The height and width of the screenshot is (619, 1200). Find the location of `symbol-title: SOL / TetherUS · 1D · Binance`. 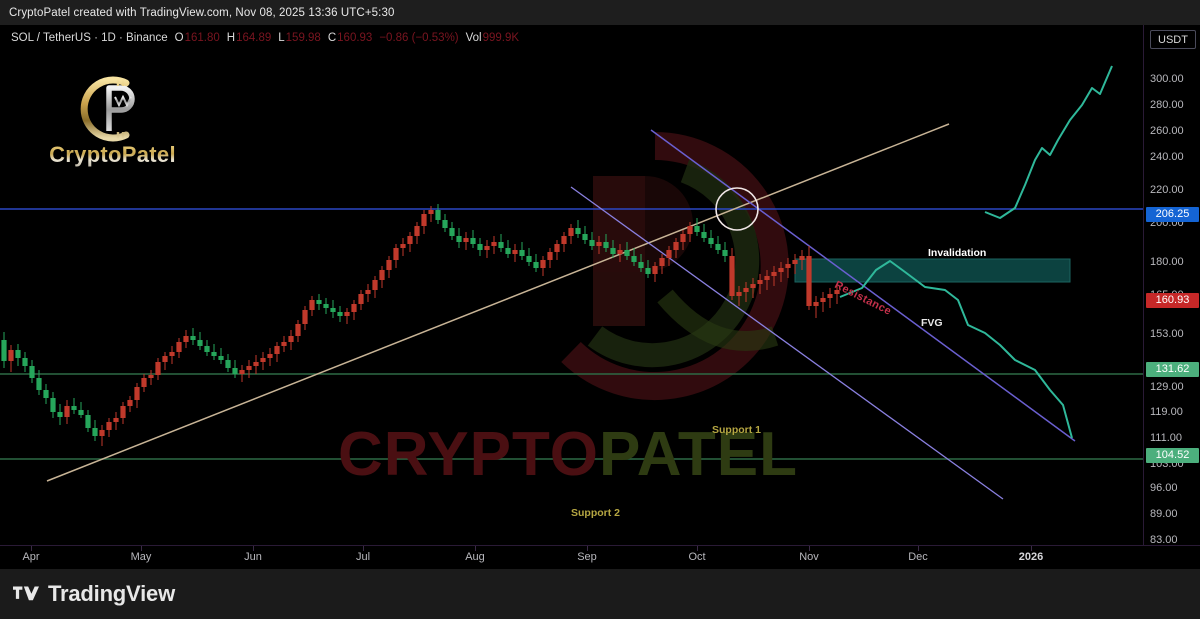

symbol-title: SOL / TetherUS · 1D · Binance is located at coordinates (89, 38).